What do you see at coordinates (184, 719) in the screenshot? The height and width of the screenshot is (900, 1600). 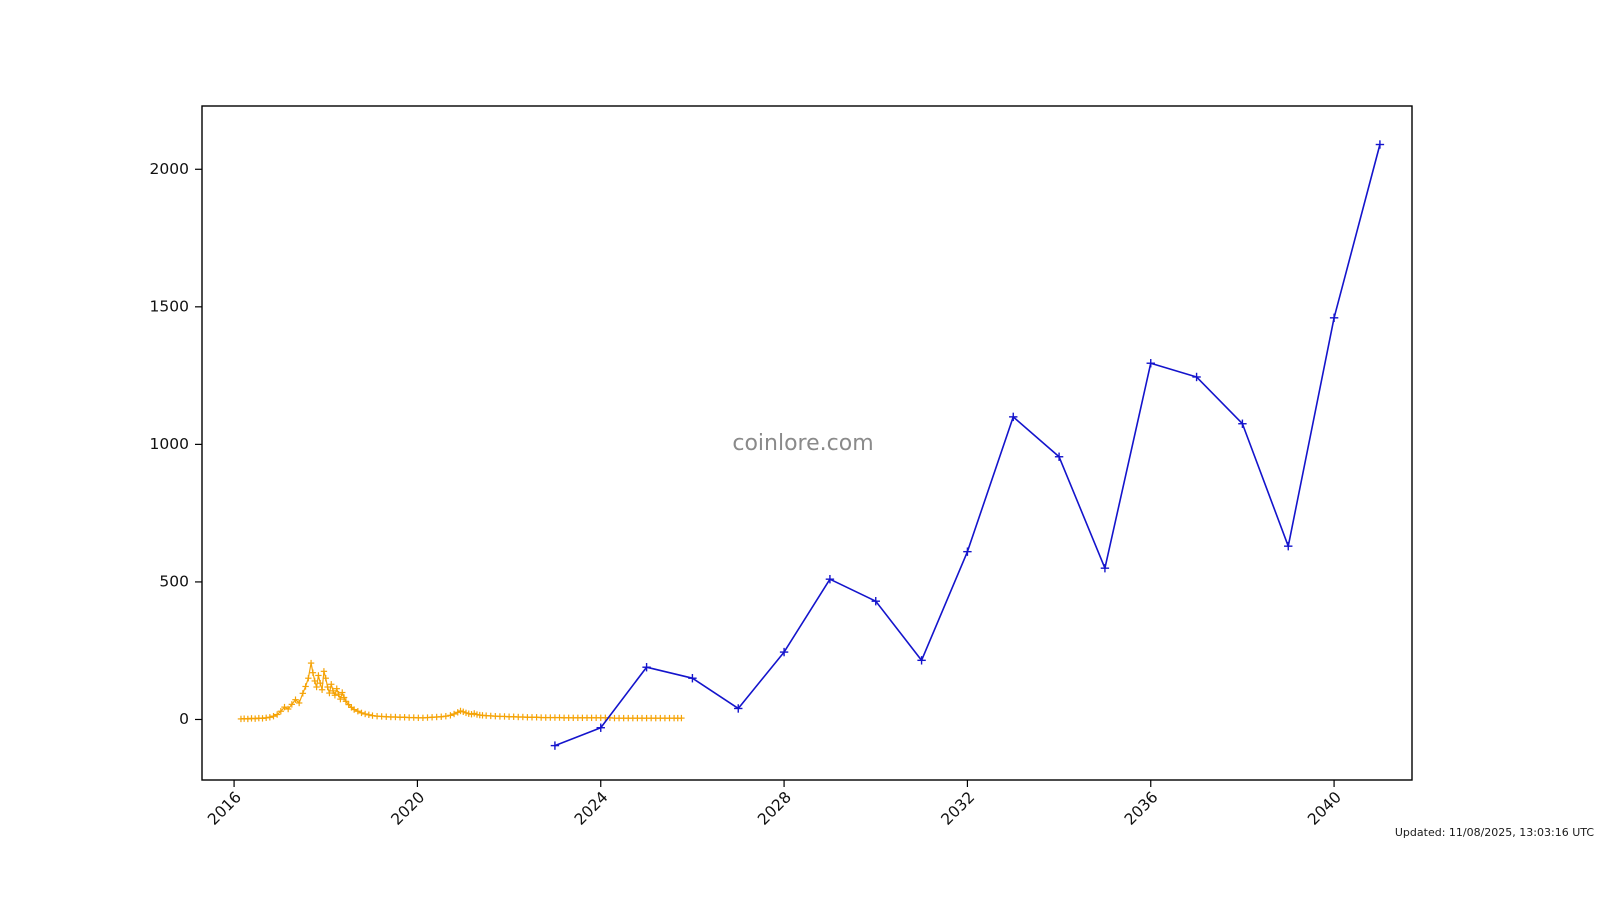 I see `y-tick-label: 0` at bounding box center [184, 719].